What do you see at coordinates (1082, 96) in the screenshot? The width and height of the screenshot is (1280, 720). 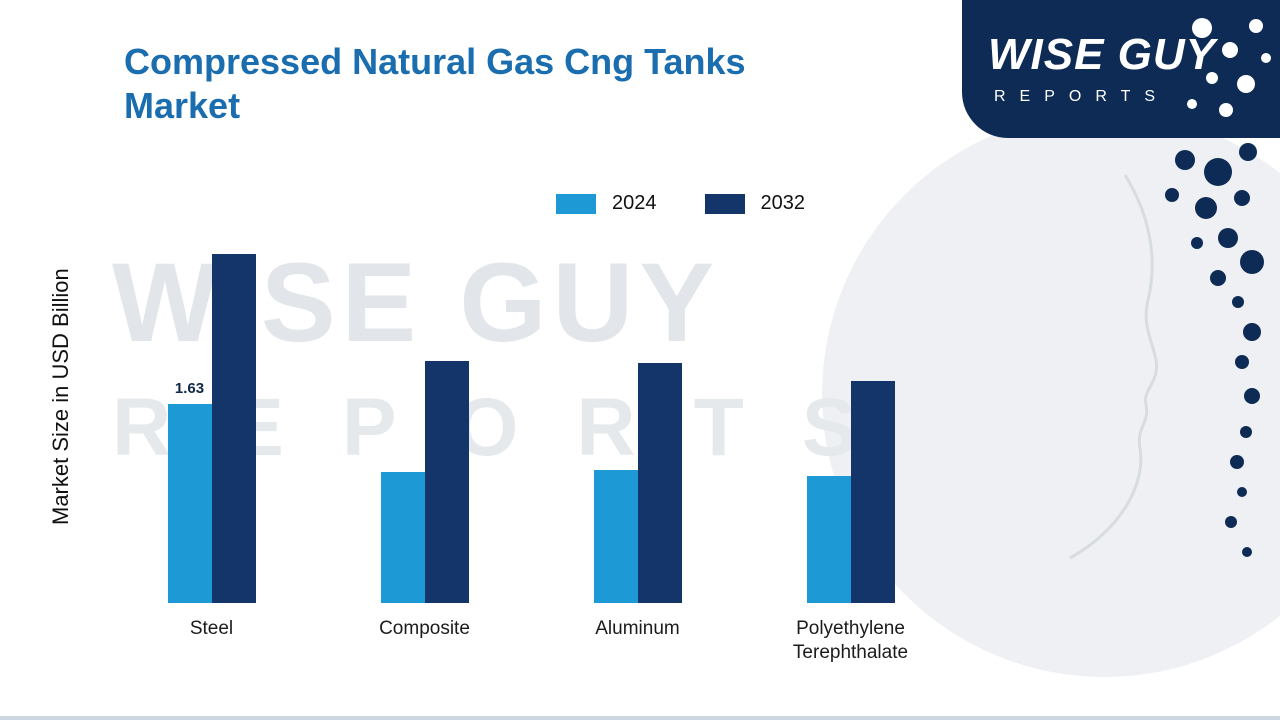 I see `logo-subtext: REPORTS` at bounding box center [1082, 96].